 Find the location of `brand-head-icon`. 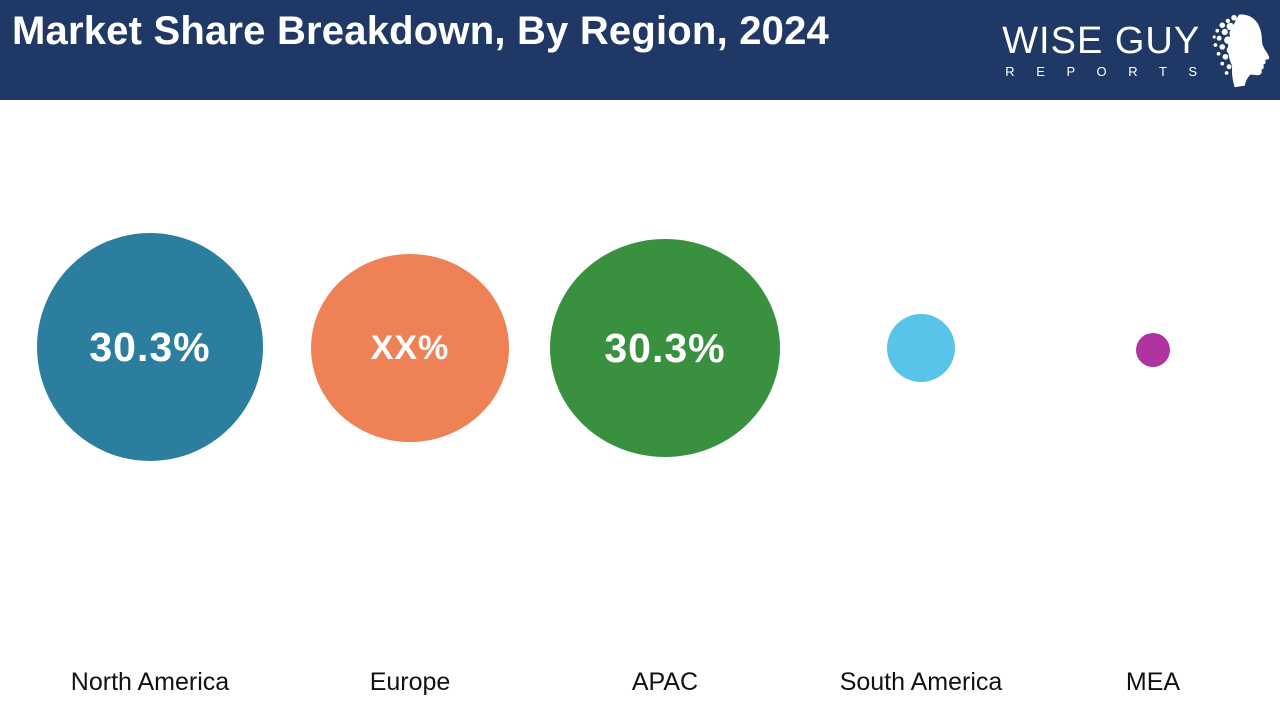

brand-head-icon is located at coordinates (1241, 51).